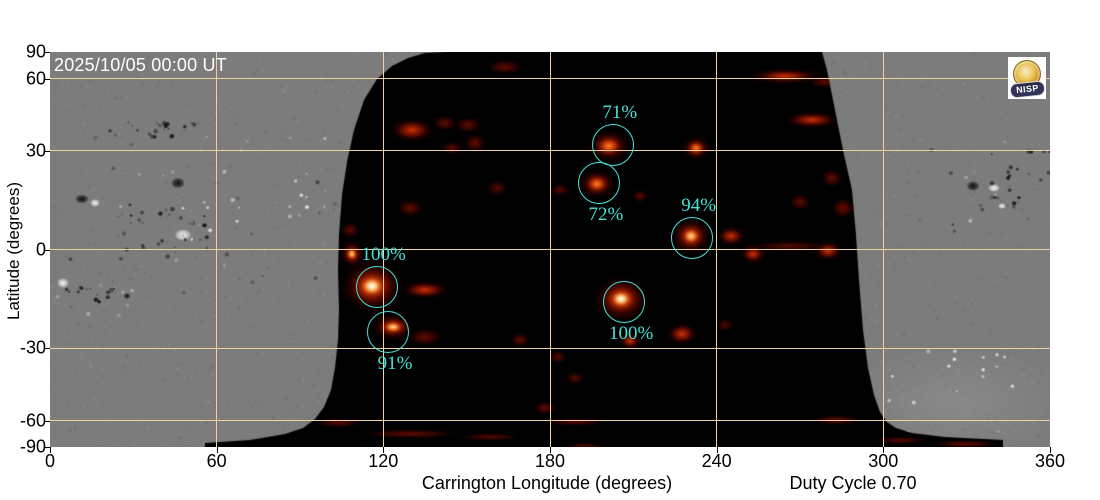 The width and height of the screenshot is (1100, 500). Describe the element at coordinates (1027, 89) in the screenshot. I see `nisp-logo-label: NISP` at that location.